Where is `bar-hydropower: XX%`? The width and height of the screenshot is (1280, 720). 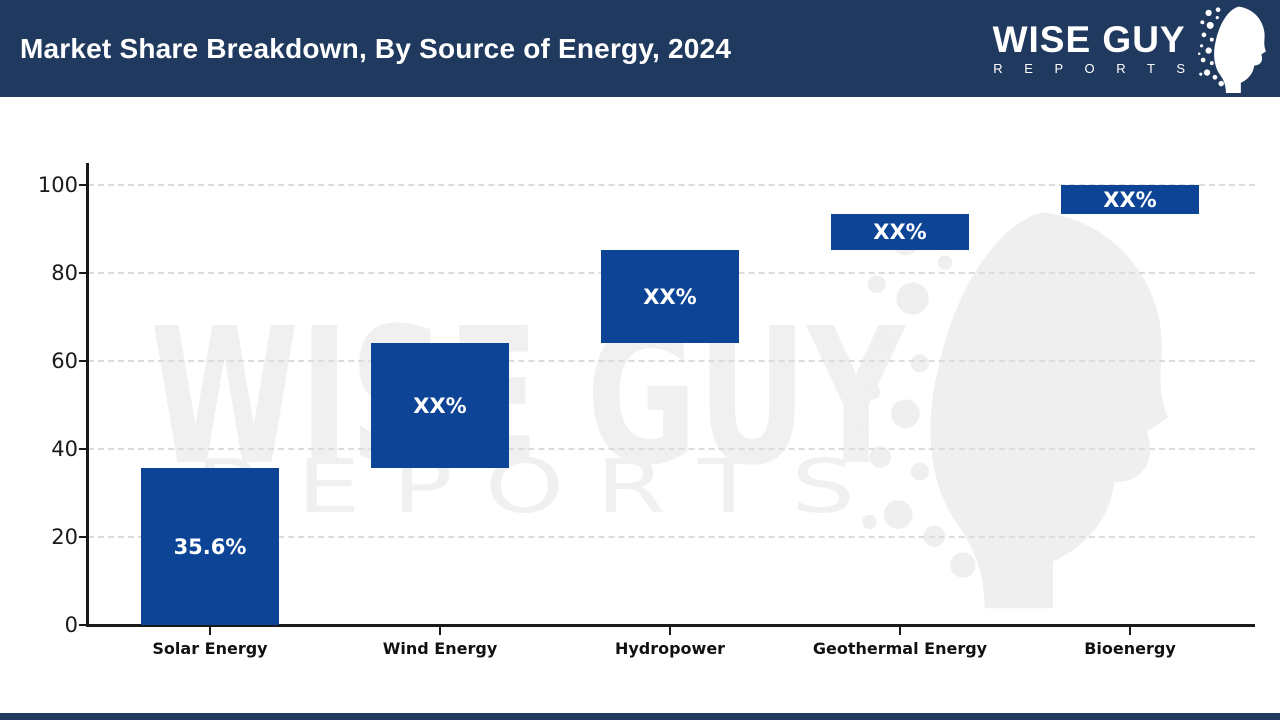 bar-hydropower: XX% is located at coordinates (670, 297).